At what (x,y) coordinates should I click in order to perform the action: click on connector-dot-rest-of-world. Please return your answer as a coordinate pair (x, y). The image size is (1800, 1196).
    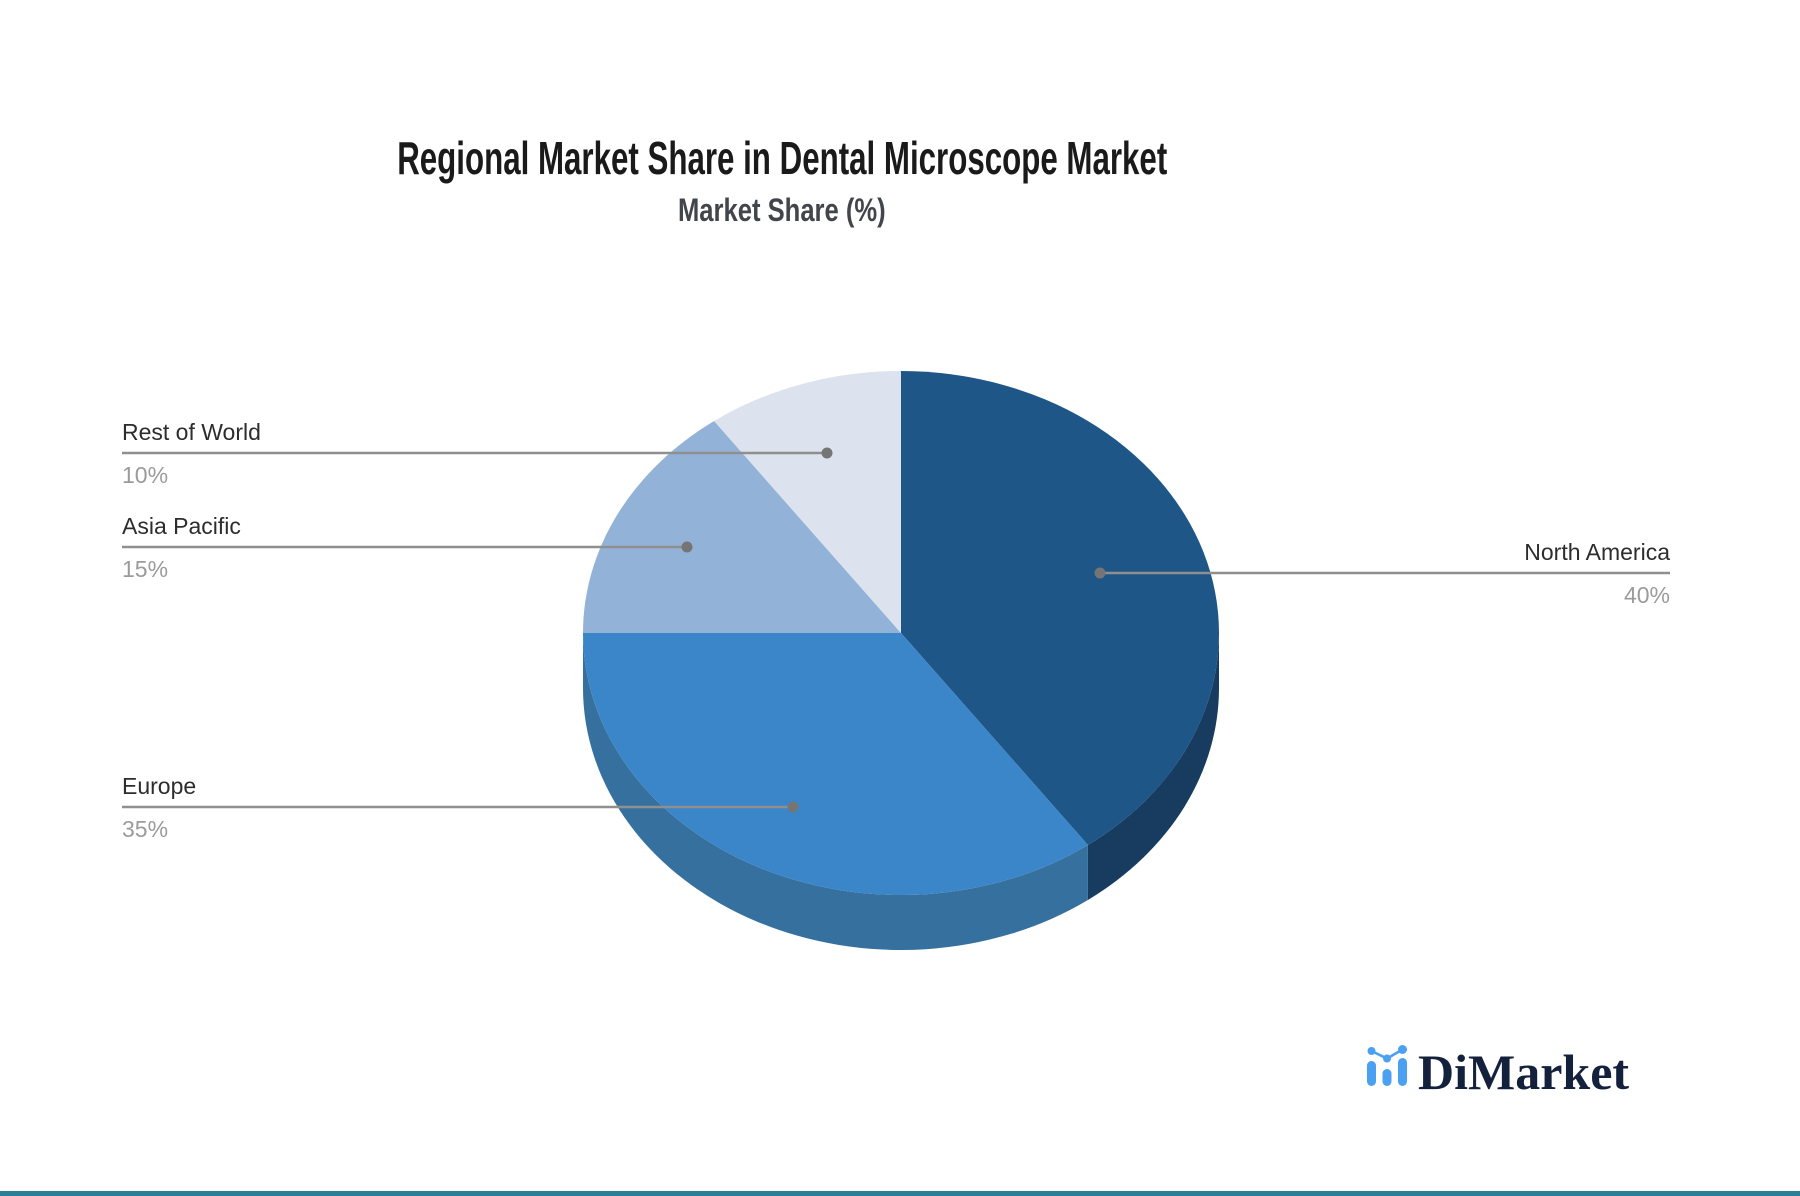
    Looking at the image, I should click on (827, 453).